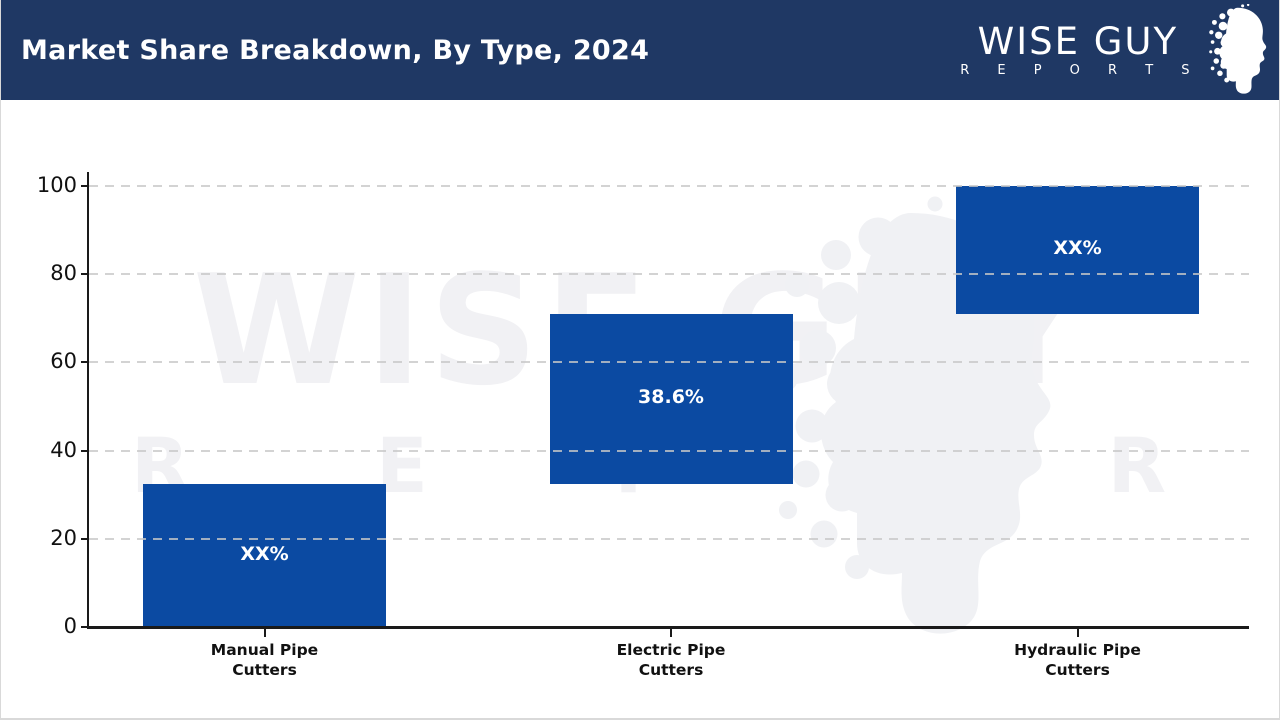 The width and height of the screenshot is (1280, 720). I want to click on page-title: Market Share Breakdown, By Type, 2024, so click(335, 50).